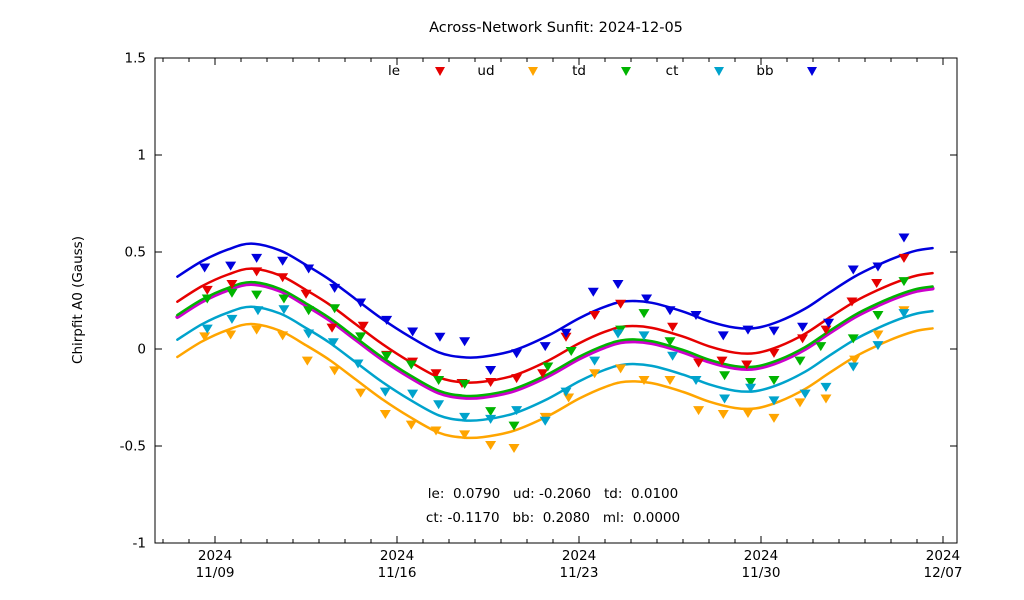  I want to click on legend-marker-ct-triangle-down-icon, so click(718, 71).